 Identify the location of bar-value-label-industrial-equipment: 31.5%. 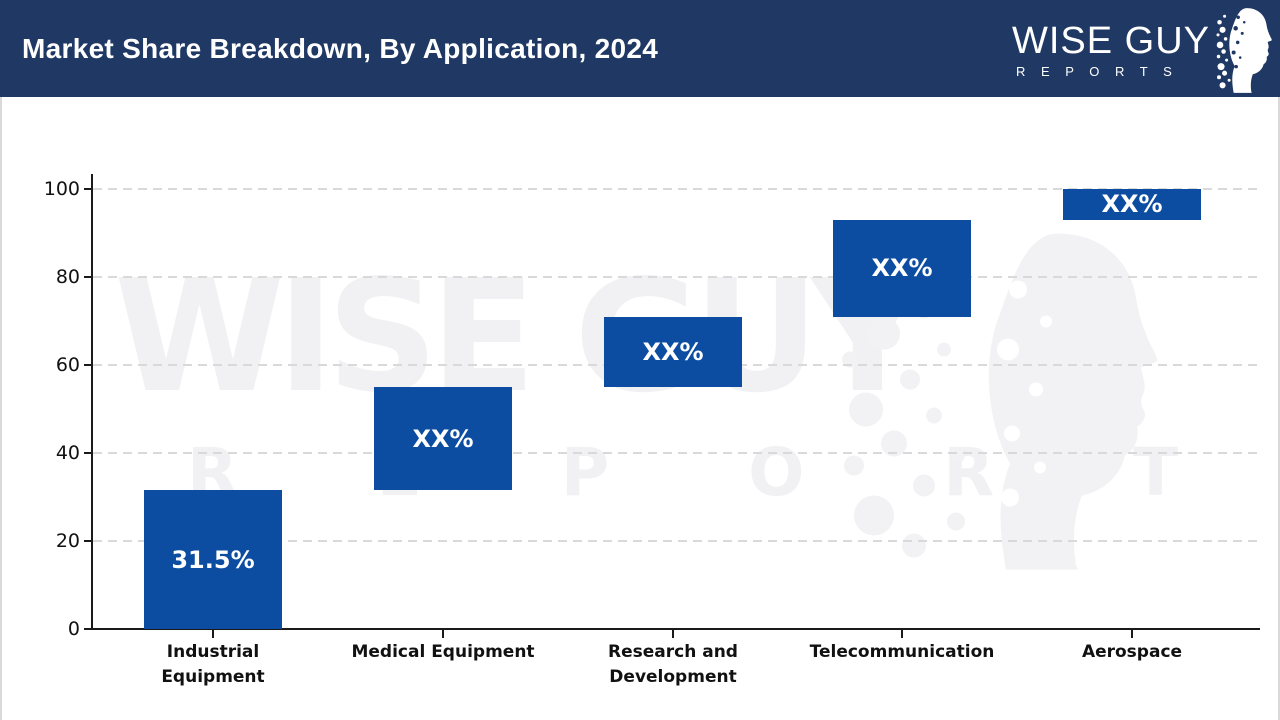
(213, 559).